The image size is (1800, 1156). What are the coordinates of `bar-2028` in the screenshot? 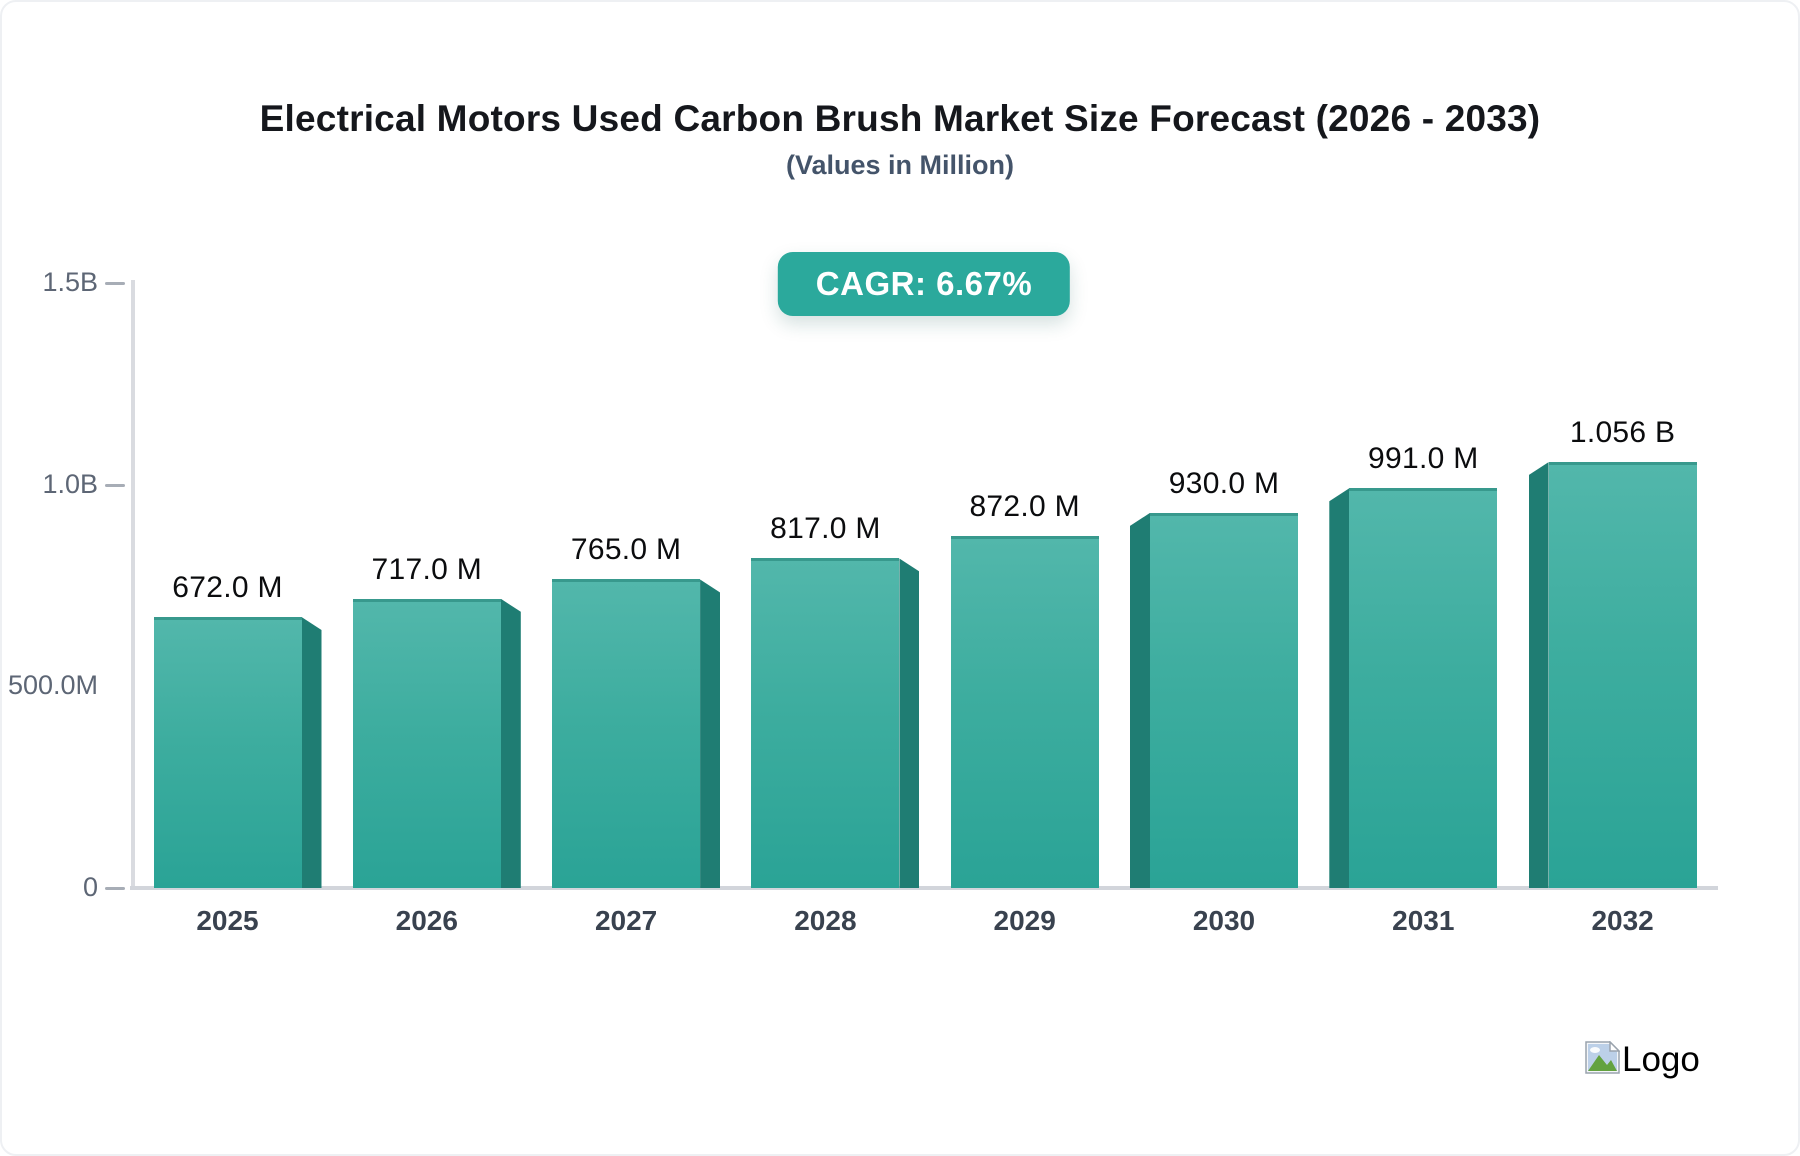 It's located at (825, 723).